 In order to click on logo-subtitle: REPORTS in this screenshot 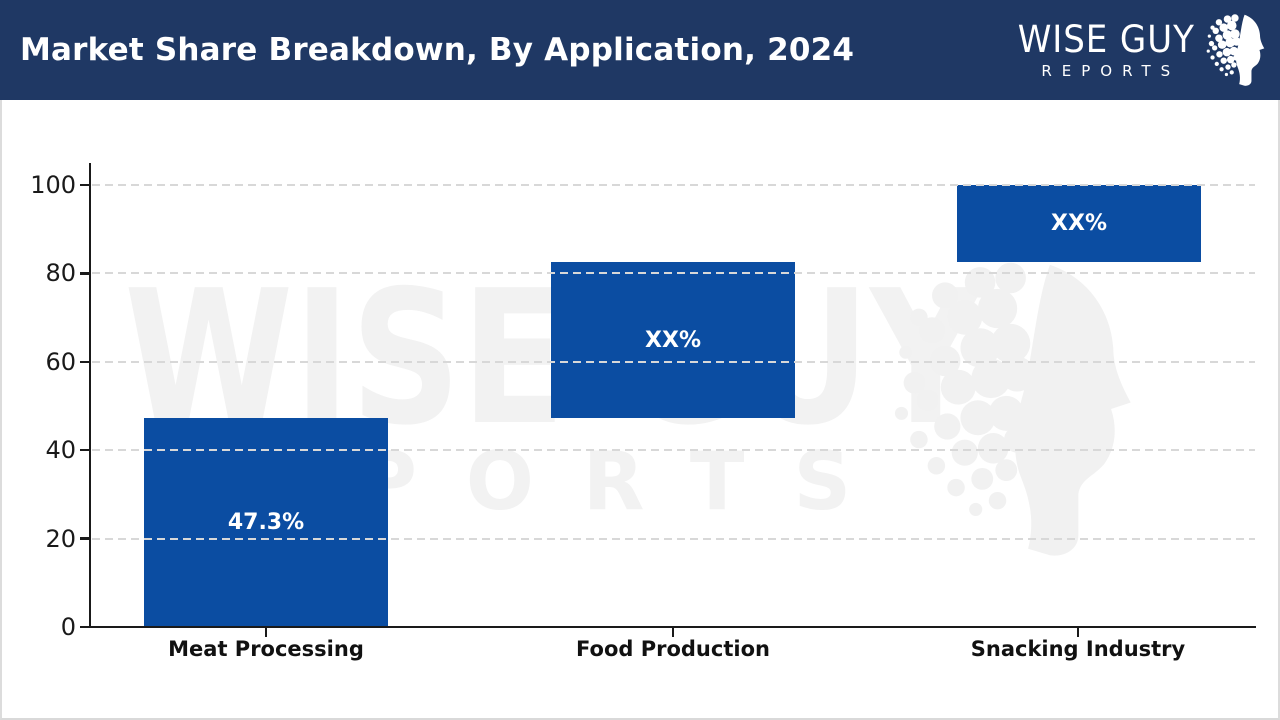, I will do `click(1111, 70)`.